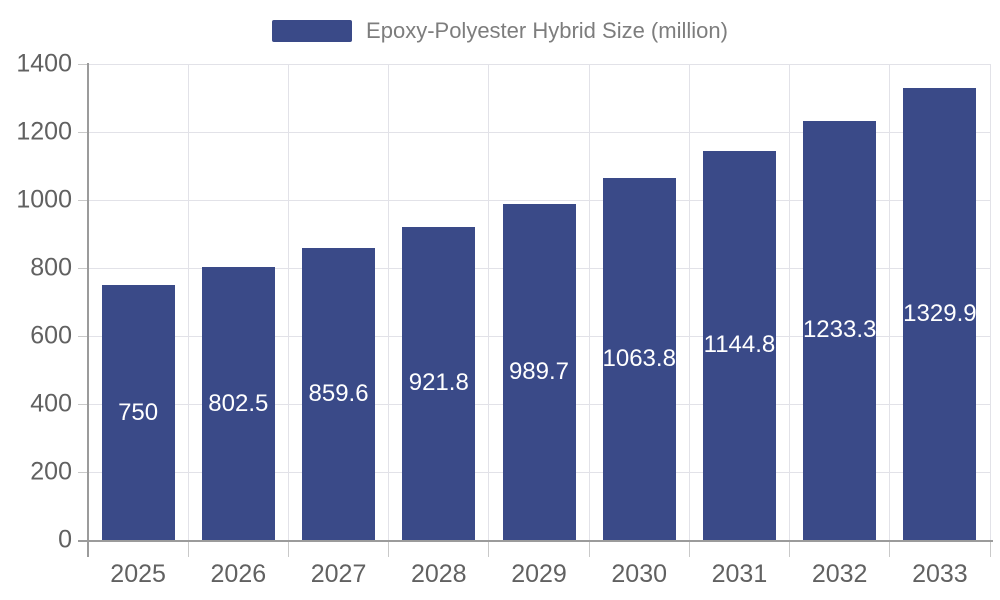 The image size is (1000, 600). I want to click on y-axis-label: 1400, so click(44, 63).